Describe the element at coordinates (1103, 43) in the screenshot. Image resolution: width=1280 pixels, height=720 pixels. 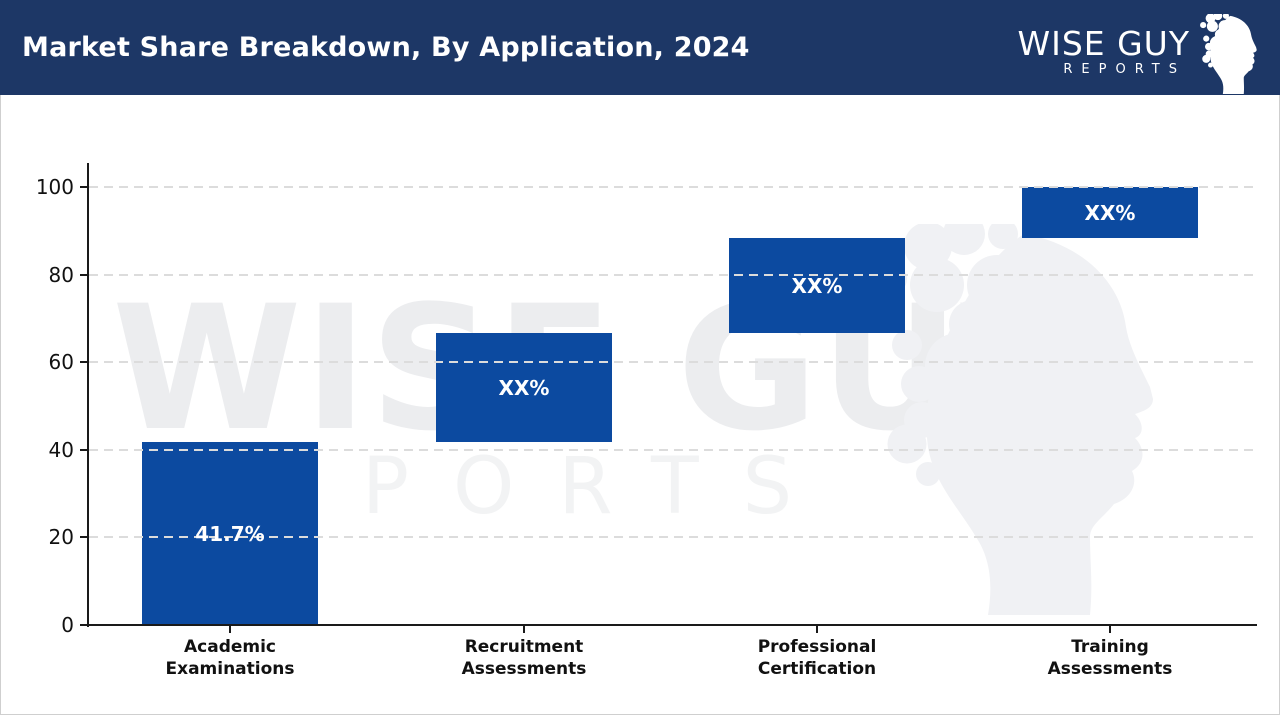
I see `logo-brand-text: WISE GUY` at that location.